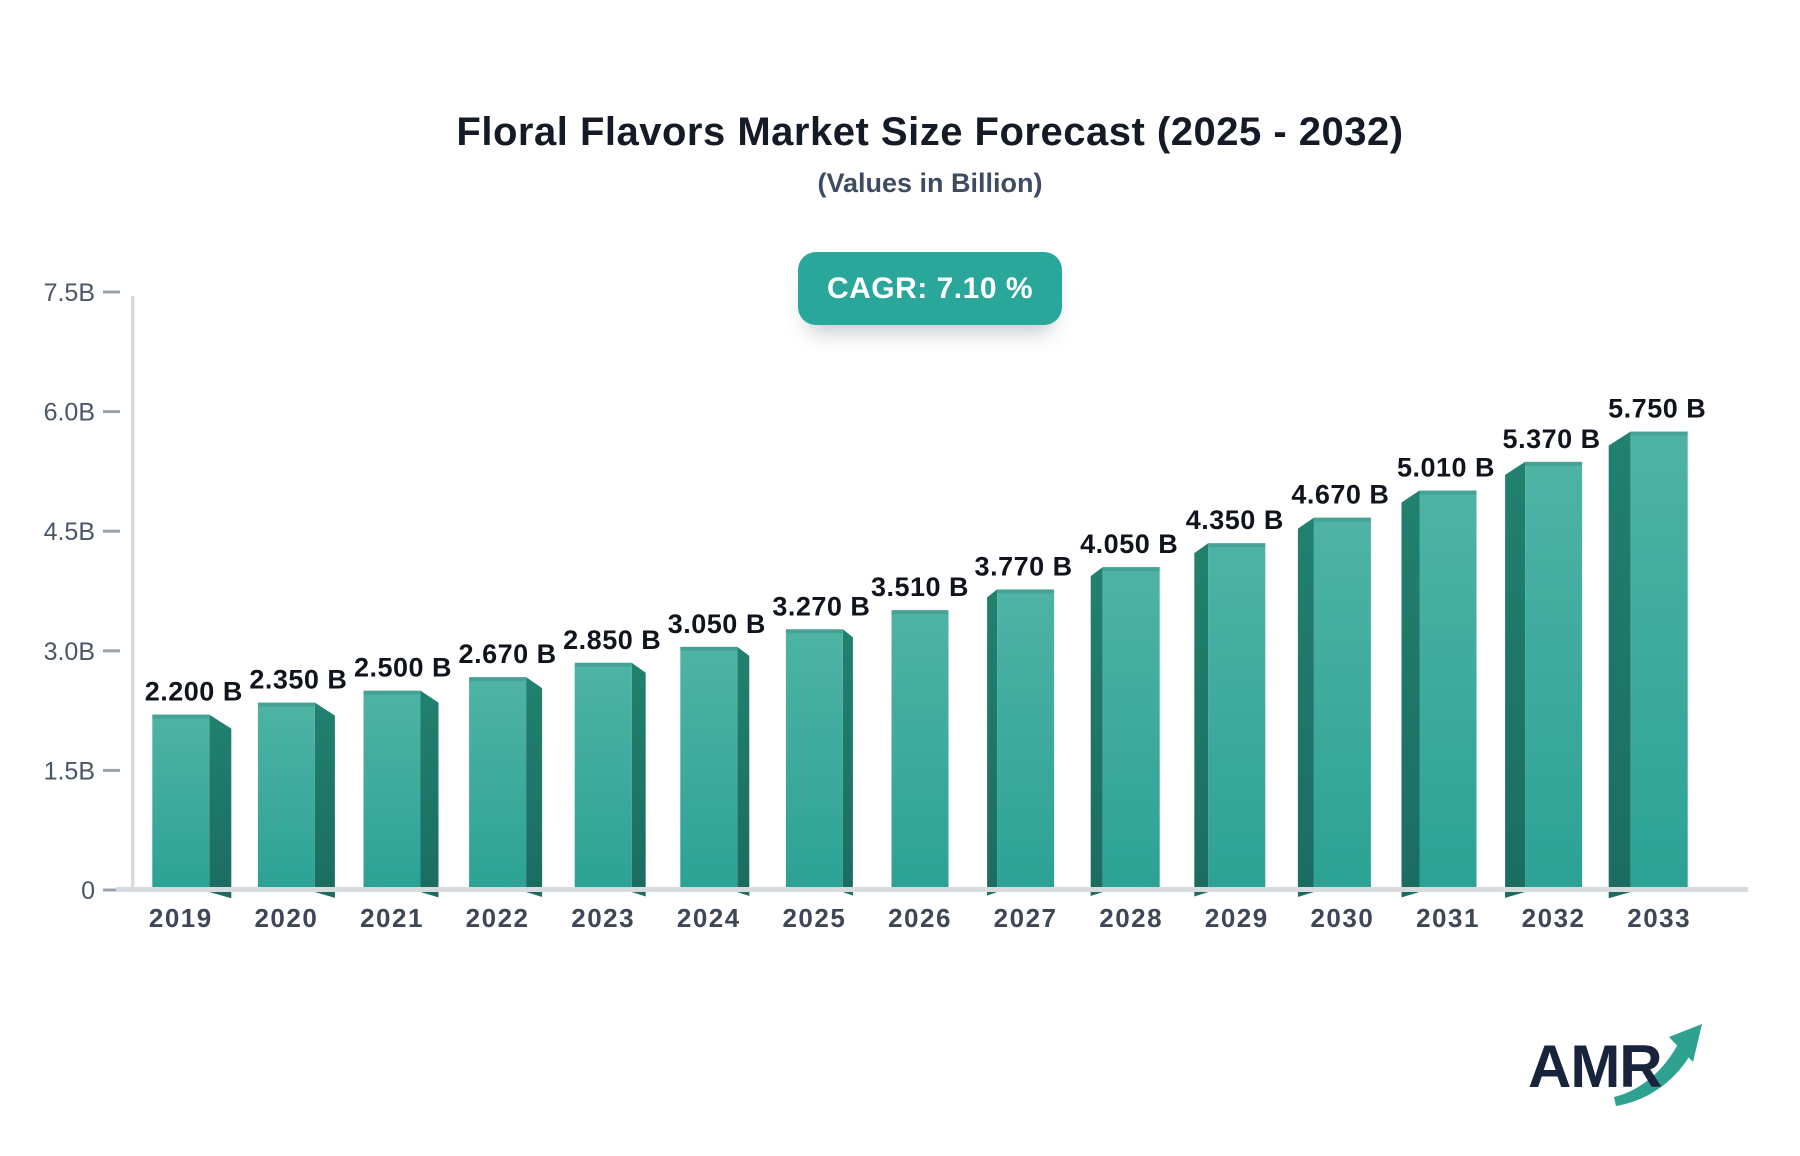 The height and width of the screenshot is (1156, 1800). I want to click on bar-2029, so click(1237, 717).